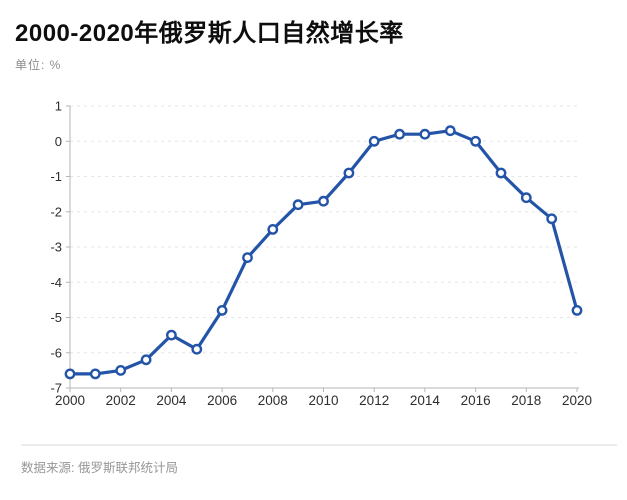  Describe the element at coordinates (222, 400) in the screenshot. I see `x-tick-label: 2006` at that location.